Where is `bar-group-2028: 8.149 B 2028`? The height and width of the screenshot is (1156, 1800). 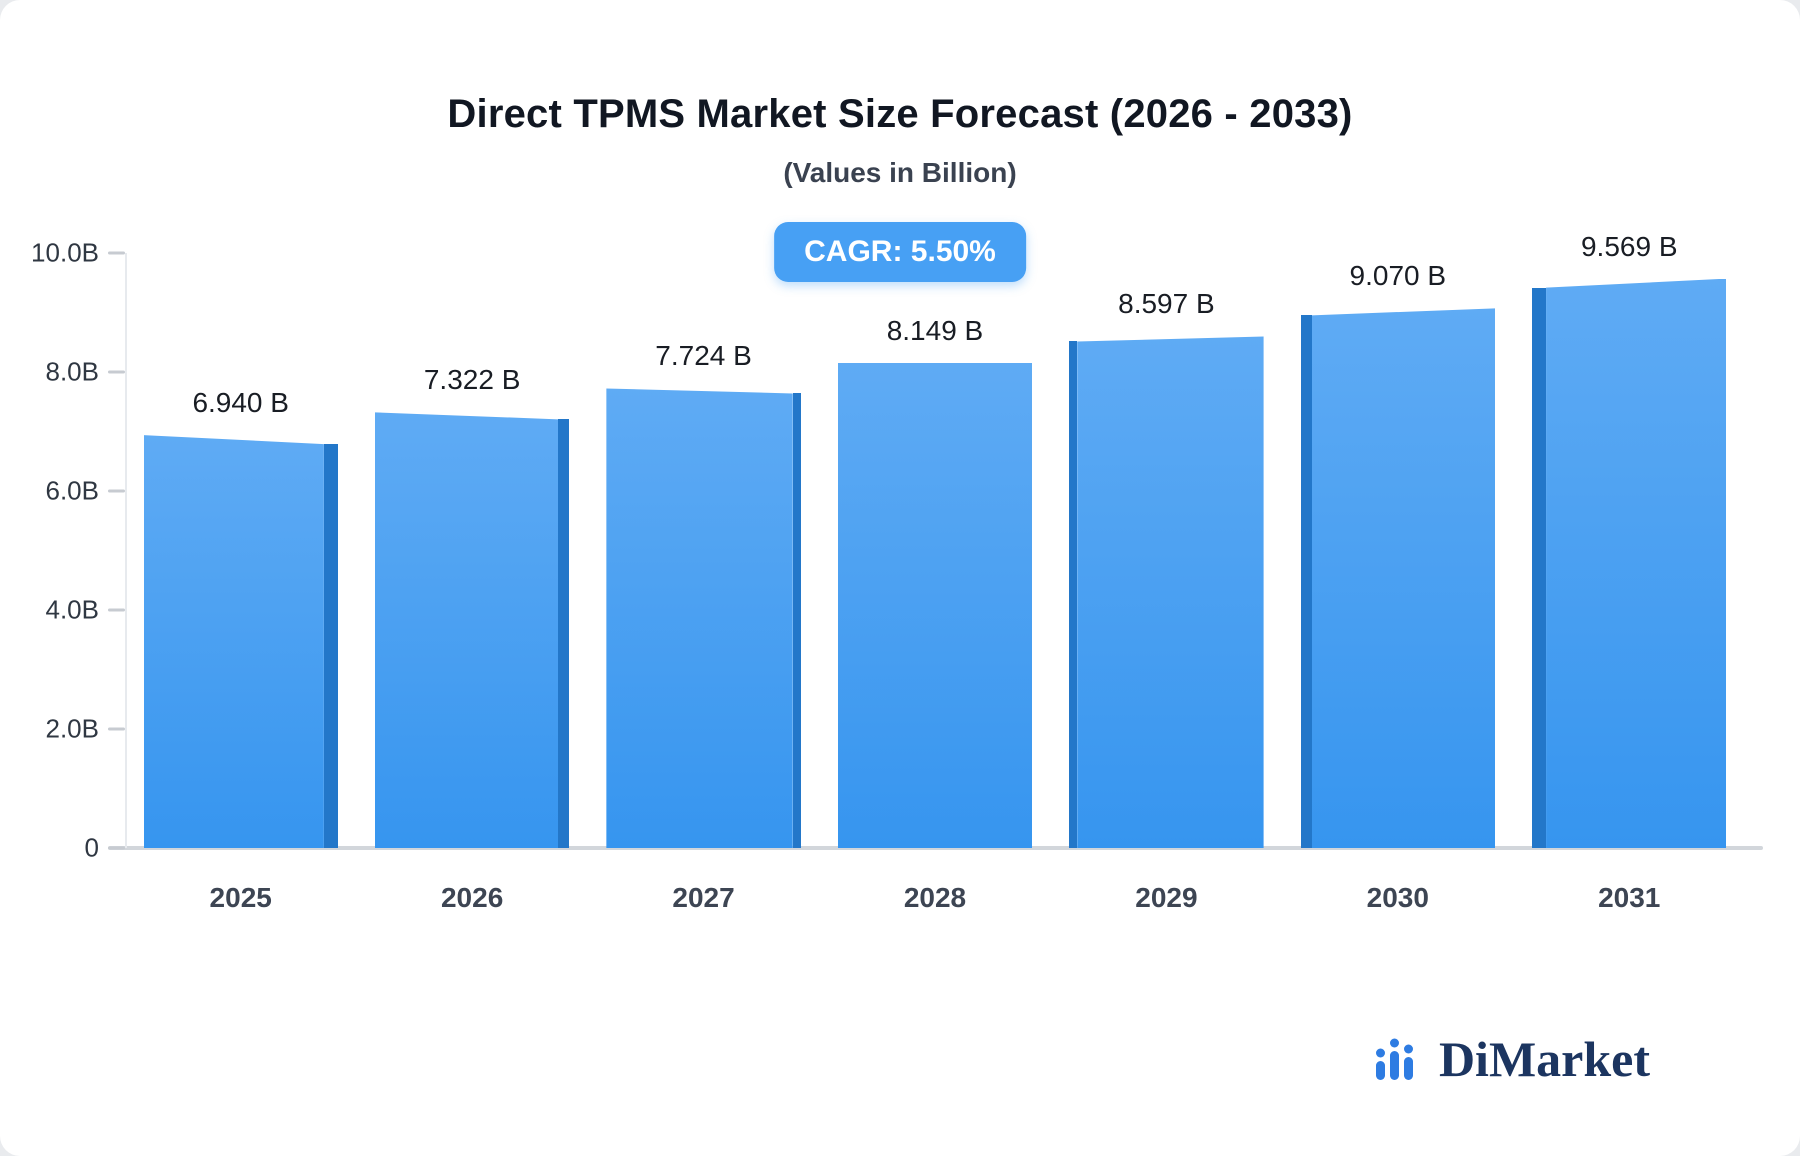 bar-group-2028: 8.149 B 2028 is located at coordinates (935, 583).